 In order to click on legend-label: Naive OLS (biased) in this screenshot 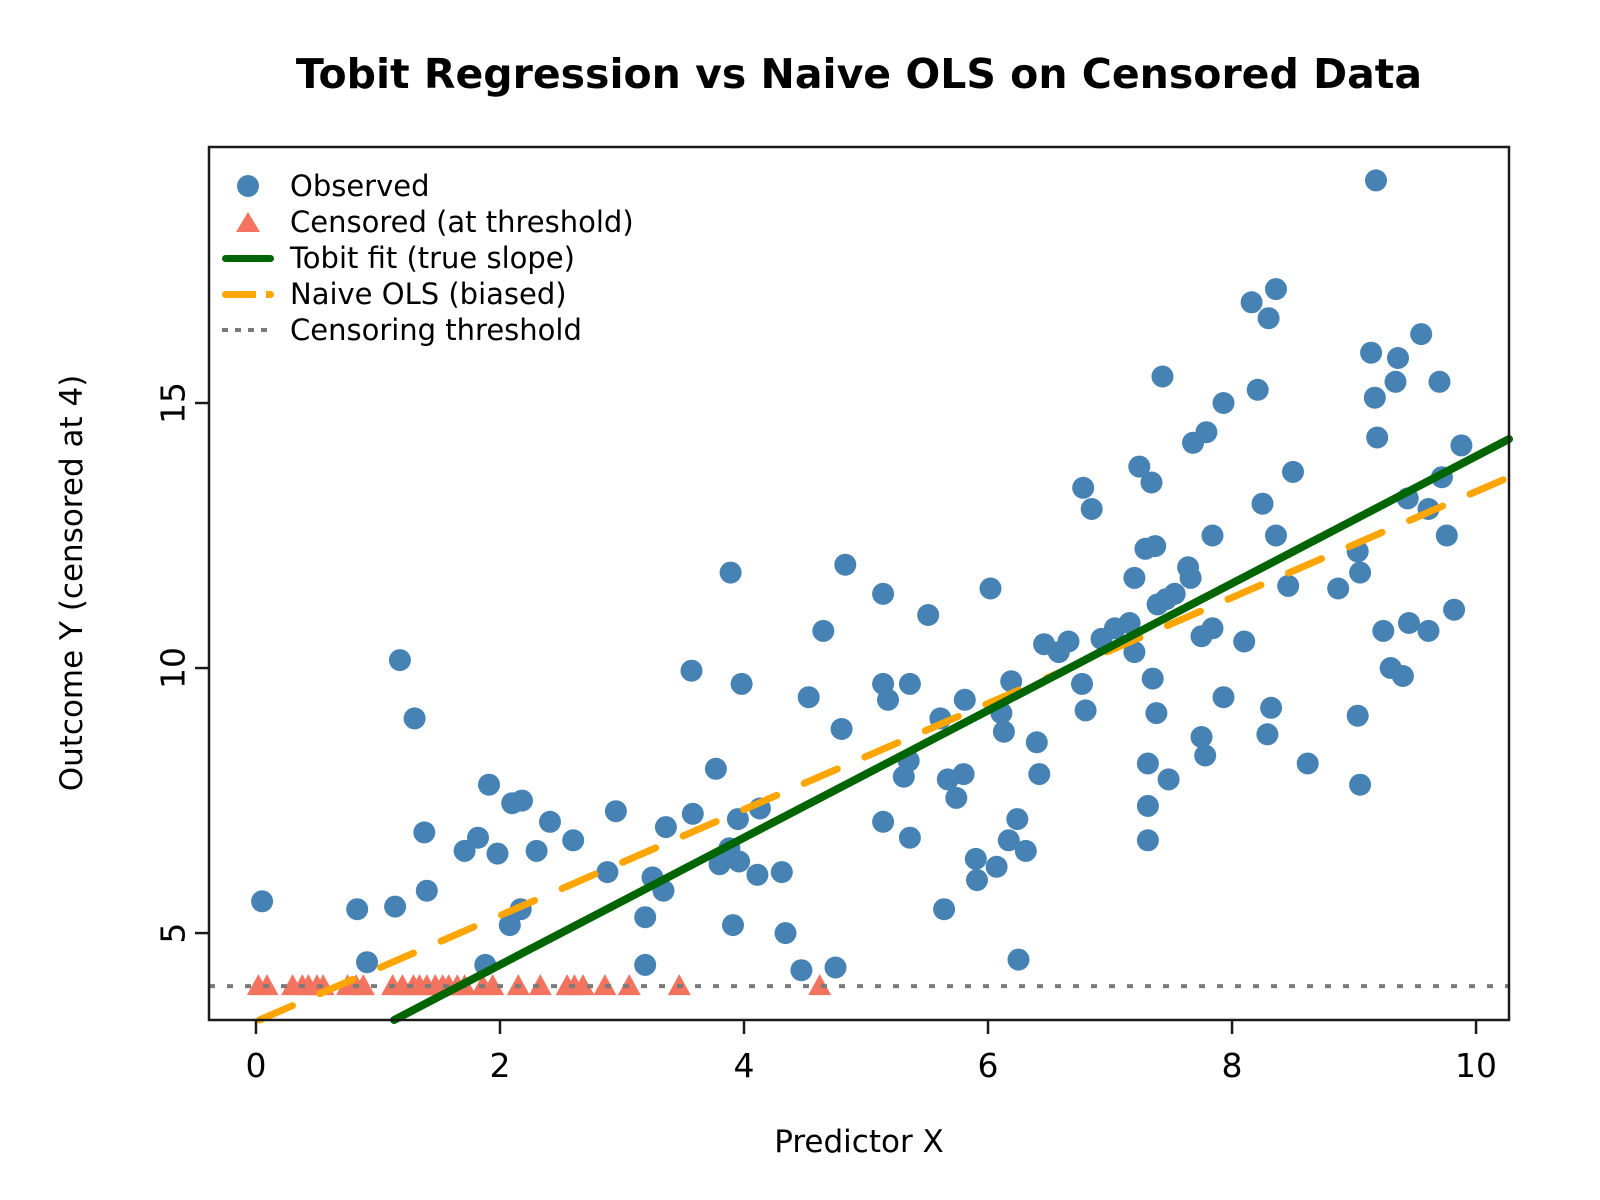, I will do `click(428, 294)`.